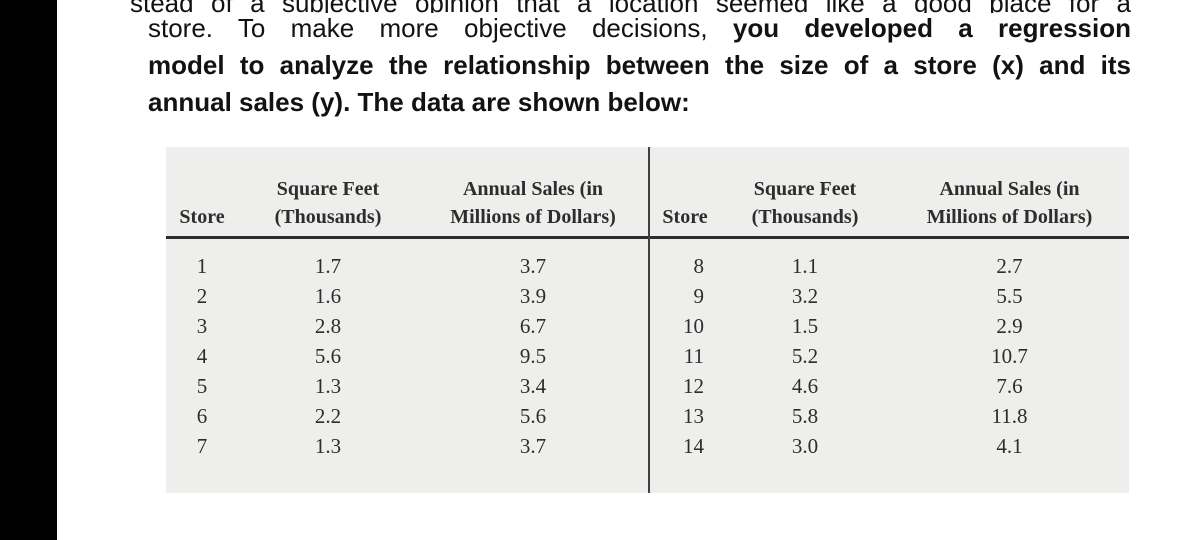  Describe the element at coordinates (1009, 266) in the screenshot. I see `cell-sales: 2.7` at that location.